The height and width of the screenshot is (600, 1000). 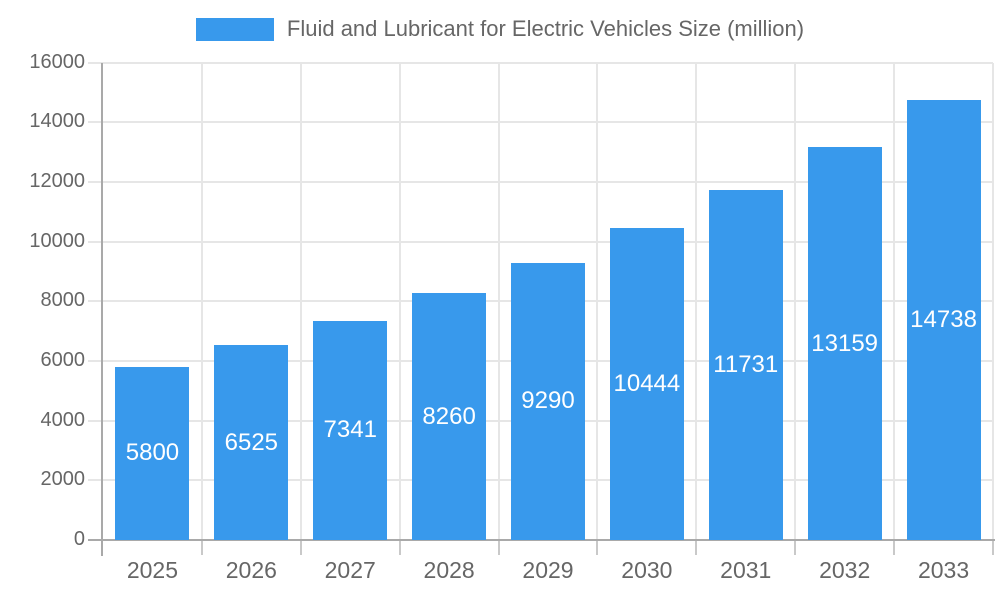 I want to click on y-tick-label: 8000, so click(x=63, y=300).